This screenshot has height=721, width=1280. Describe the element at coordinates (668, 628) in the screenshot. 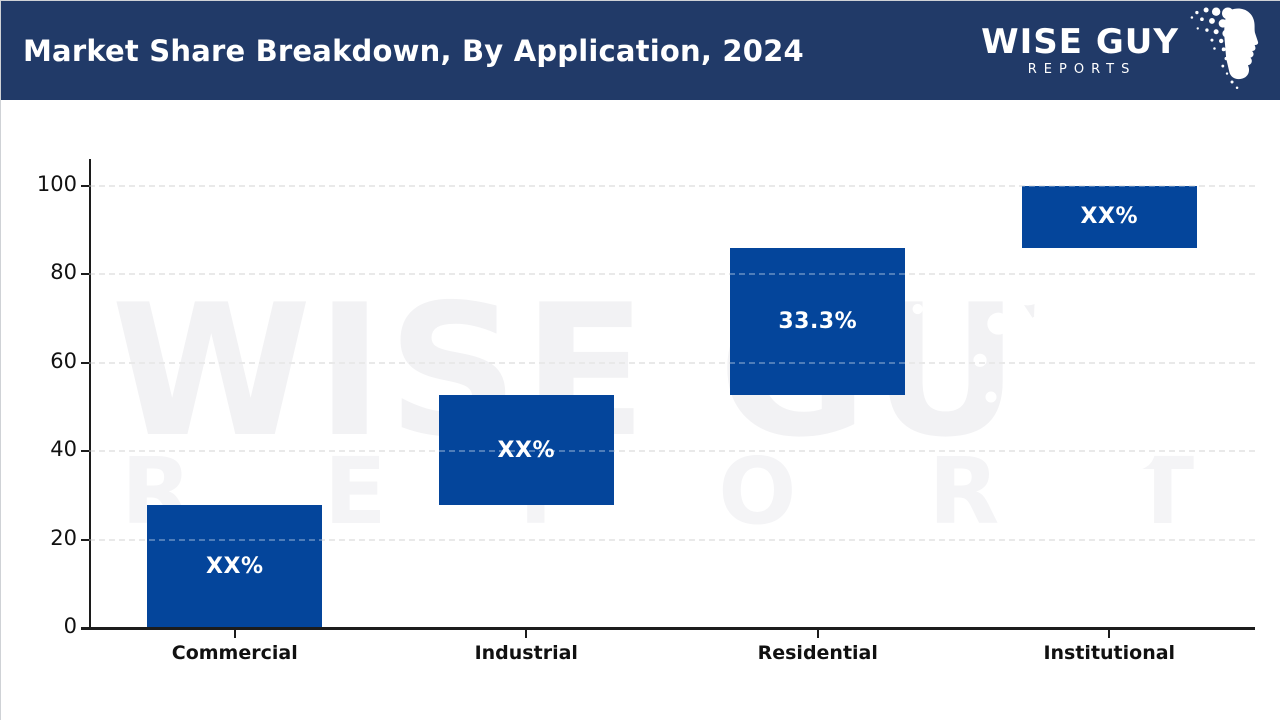

I see `x-axis-spine` at that location.